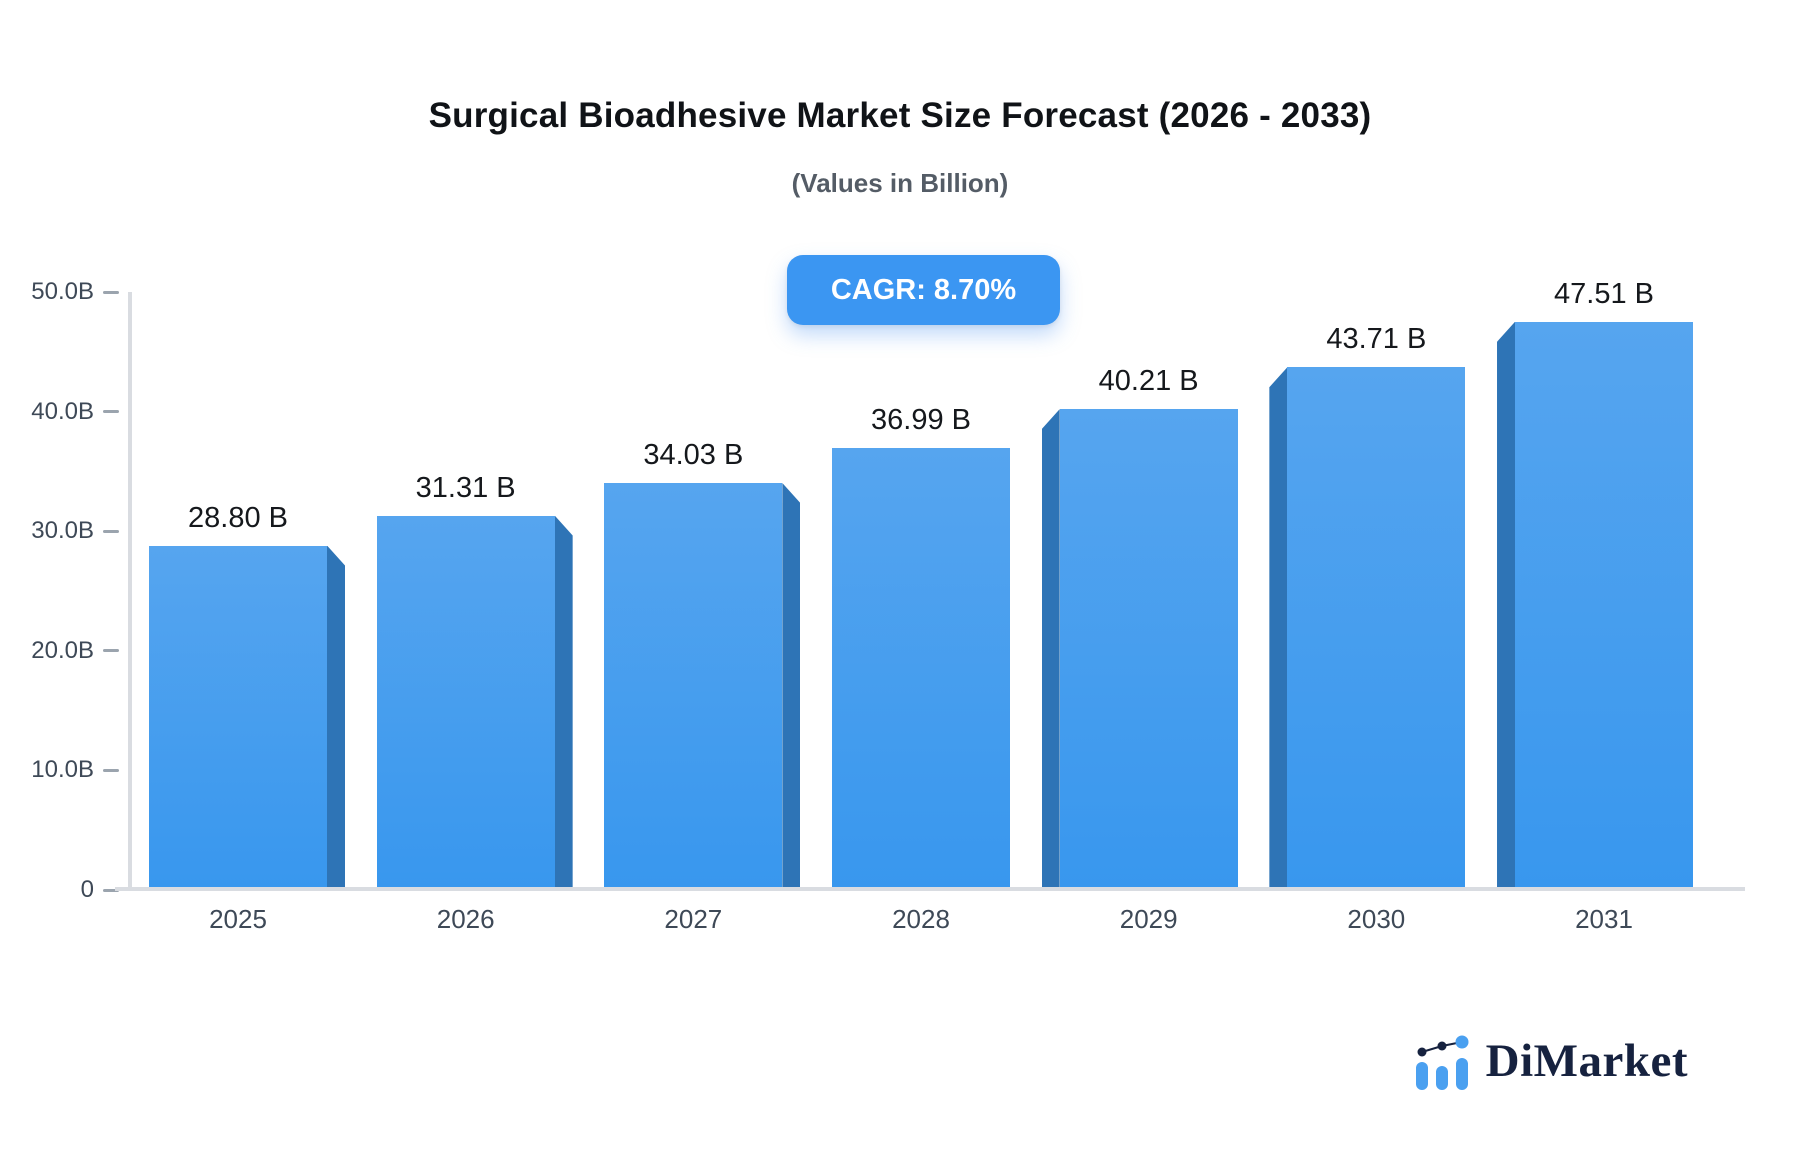 This screenshot has height=1156, width=1800. Describe the element at coordinates (62, 650) in the screenshot. I see `y-axis-tick-label: 20.0B` at that location.